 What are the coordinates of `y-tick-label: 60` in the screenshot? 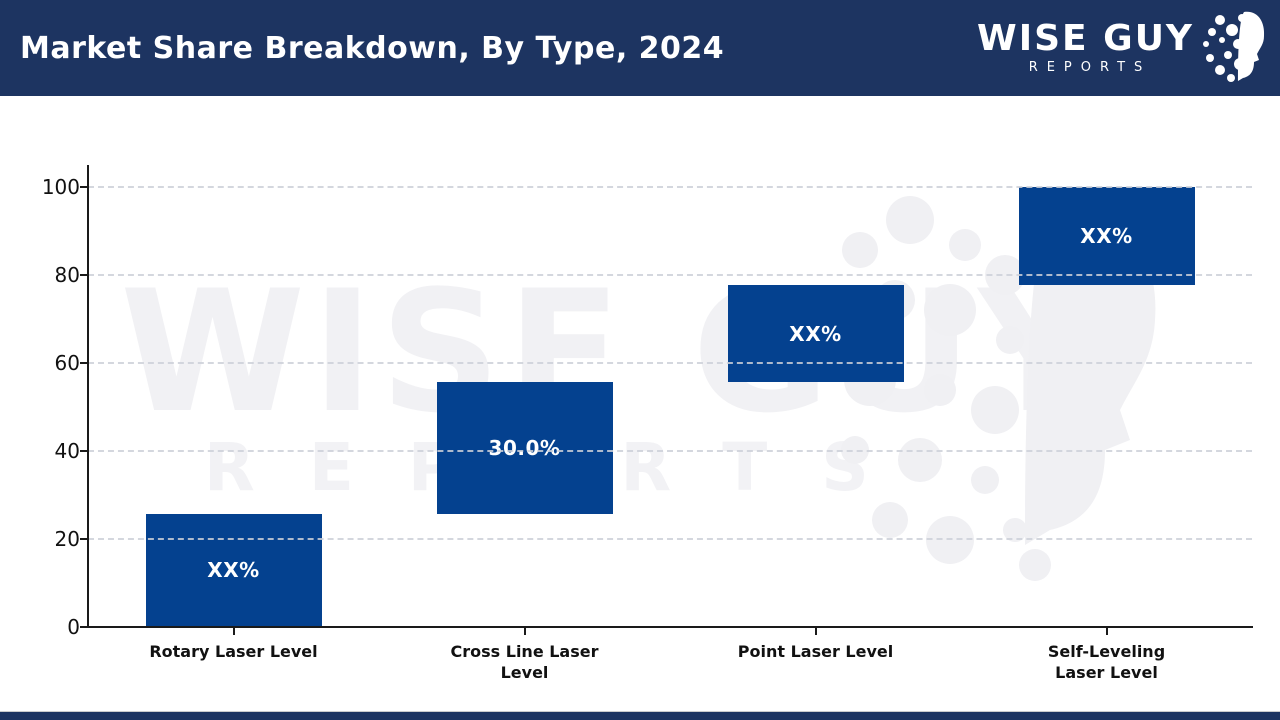 It's located at (67, 363).